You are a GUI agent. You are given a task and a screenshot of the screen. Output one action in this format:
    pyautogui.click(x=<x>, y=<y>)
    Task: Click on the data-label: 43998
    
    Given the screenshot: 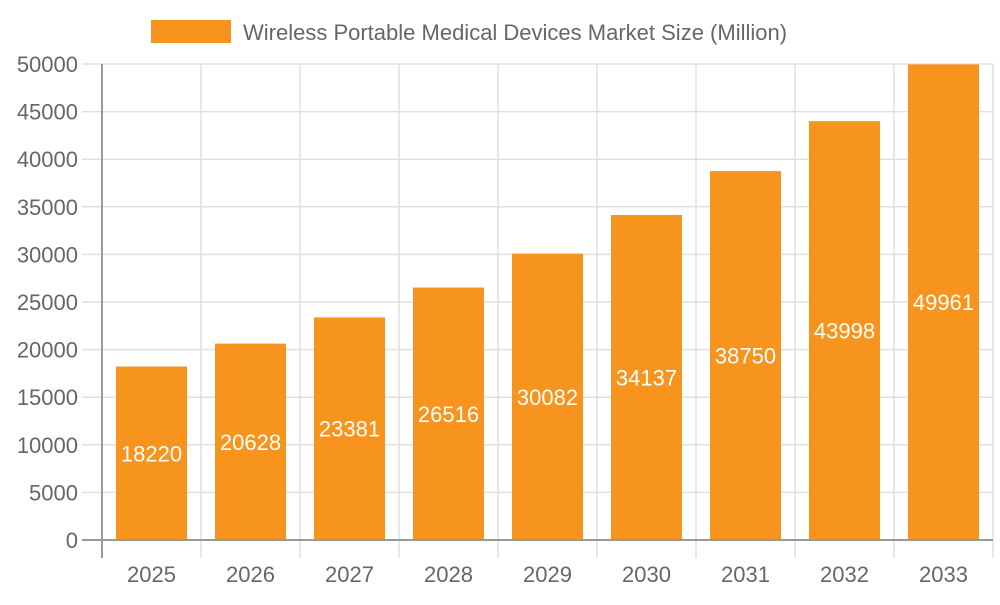 What is the action you would take?
    pyautogui.click(x=844, y=331)
    